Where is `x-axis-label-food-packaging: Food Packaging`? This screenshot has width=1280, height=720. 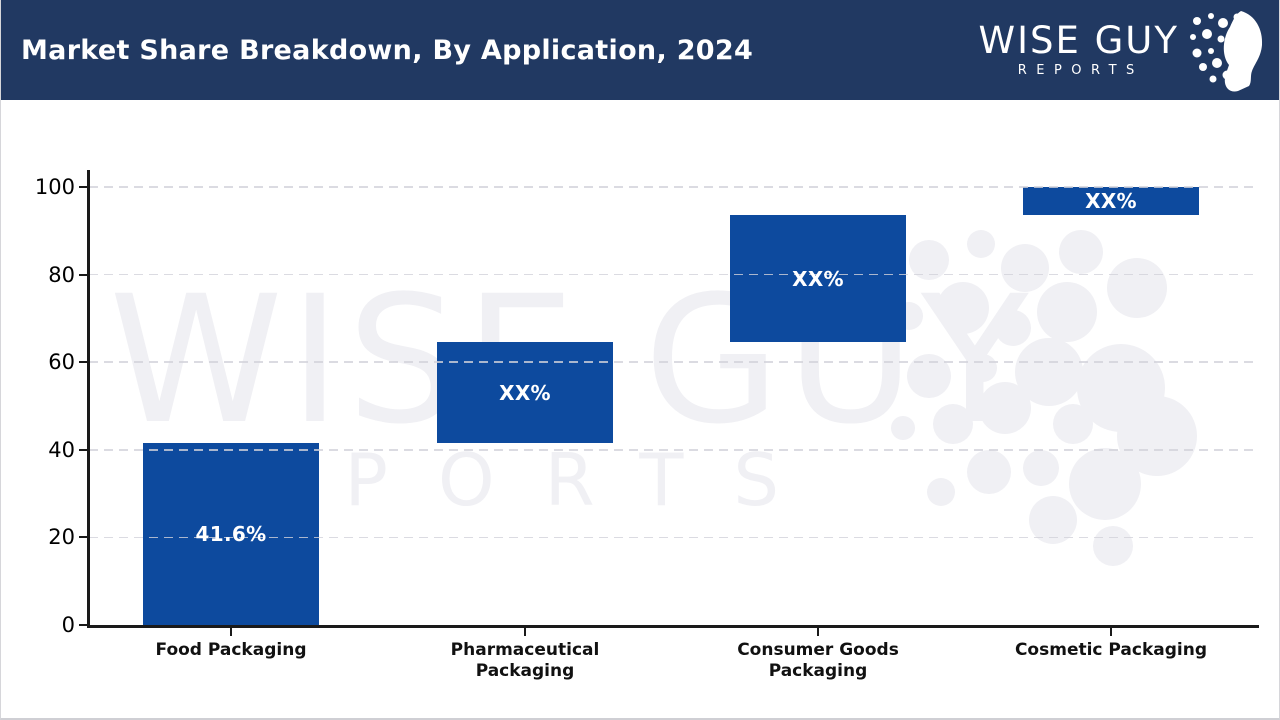
x-axis-label-food-packaging: Food Packaging is located at coordinates (231, 650).